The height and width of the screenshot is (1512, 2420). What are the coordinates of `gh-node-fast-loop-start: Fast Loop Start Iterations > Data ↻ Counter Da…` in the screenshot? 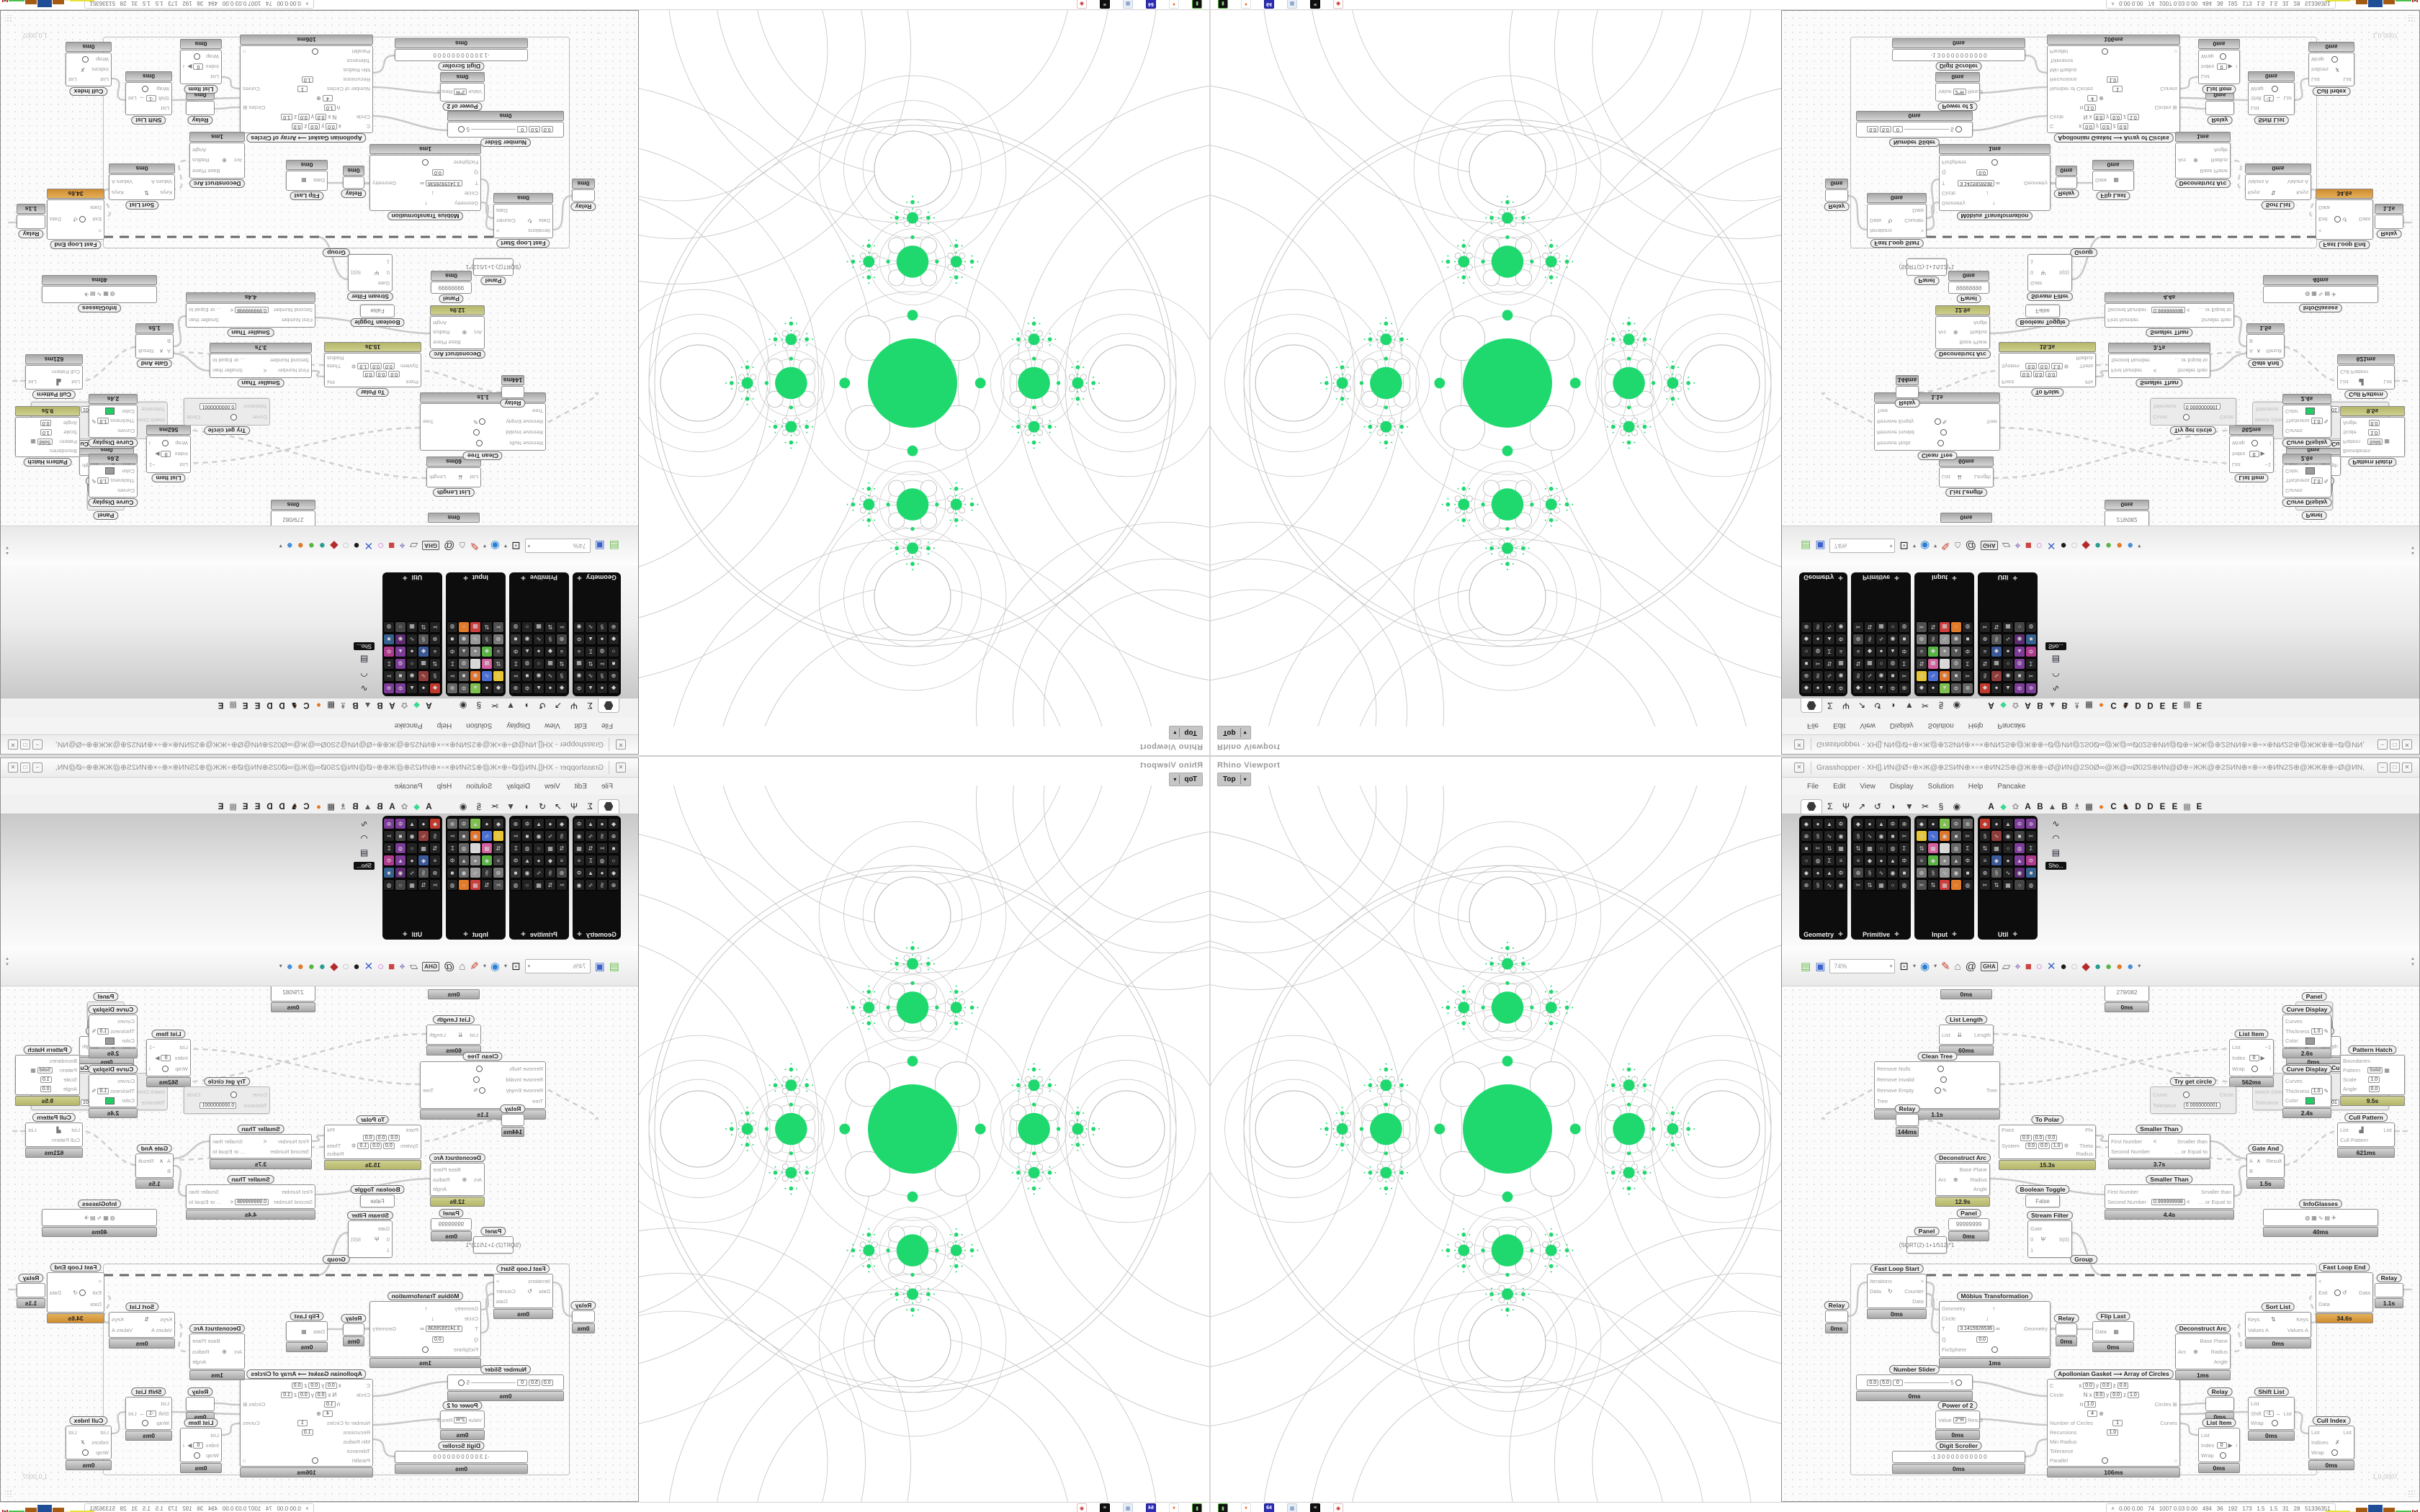 It's located at (1897, 220).